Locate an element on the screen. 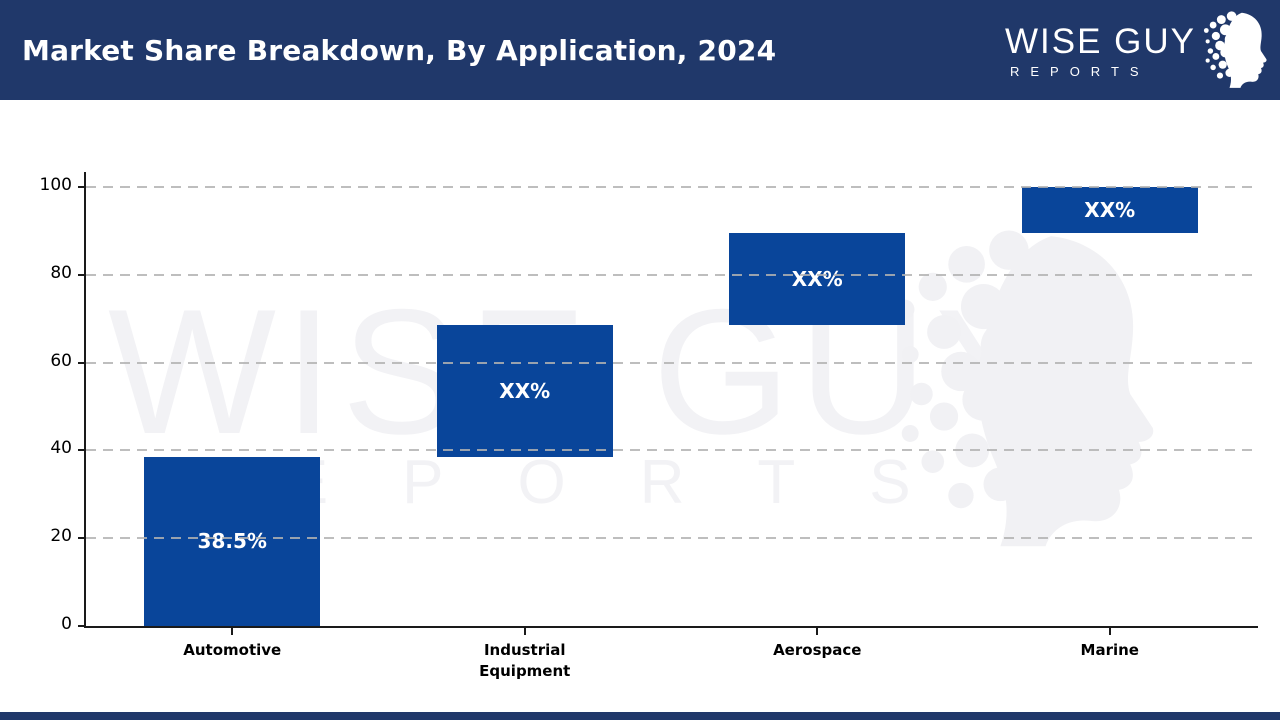 The width and height of the screenshot is (1280, 720). footer-bar is located at coordinates (640, 716).